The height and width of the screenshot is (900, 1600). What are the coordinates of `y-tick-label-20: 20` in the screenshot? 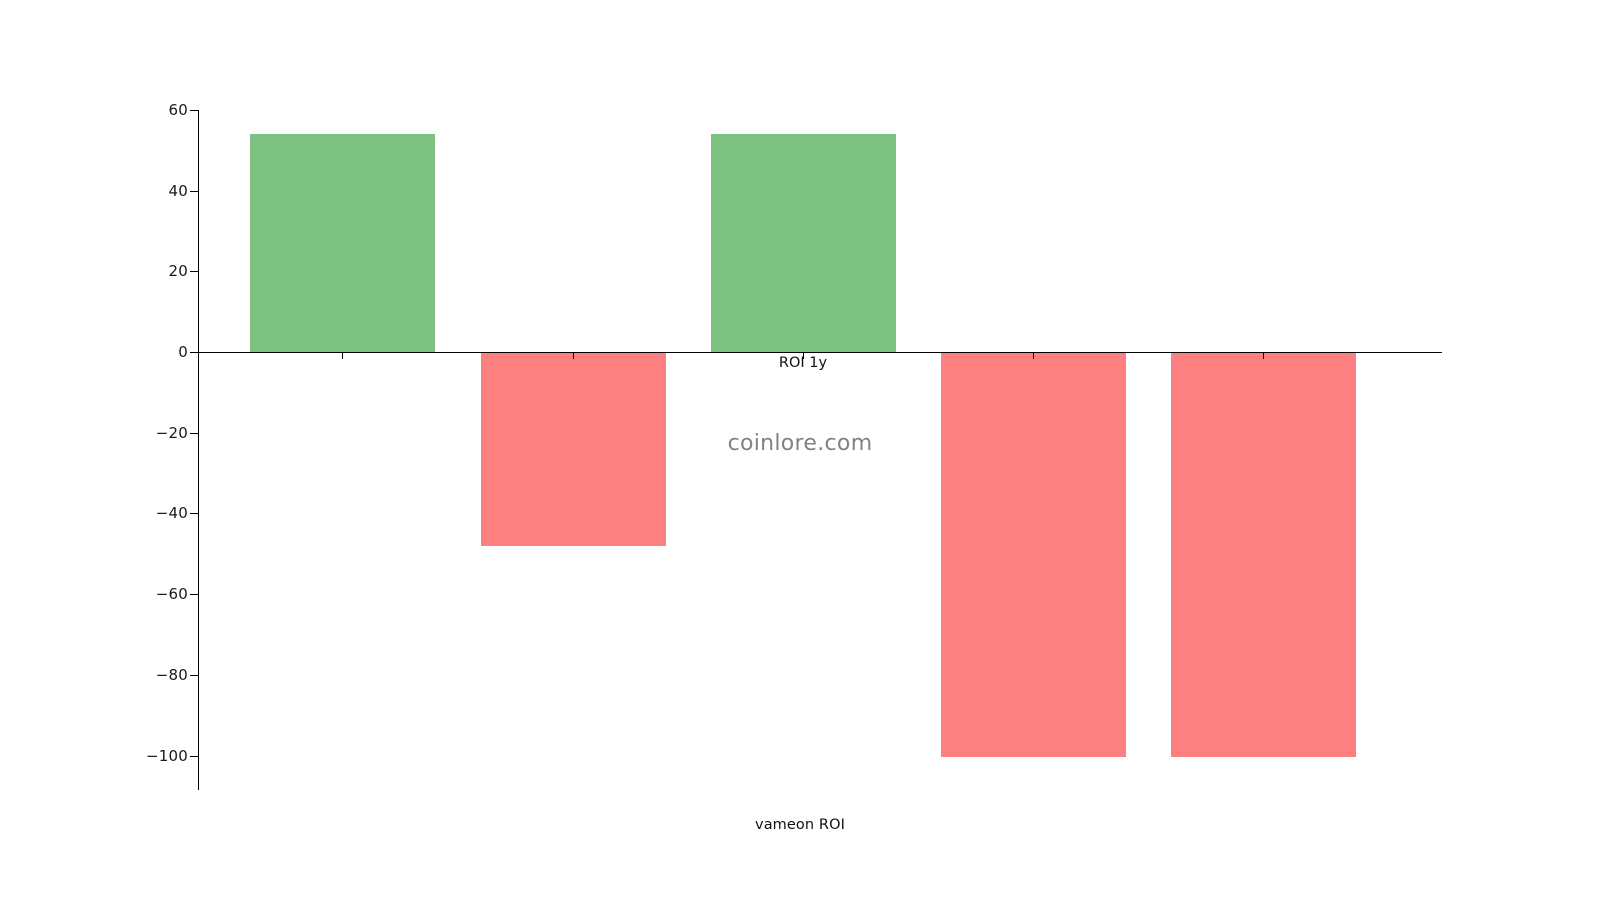 It's located at (178, 271).